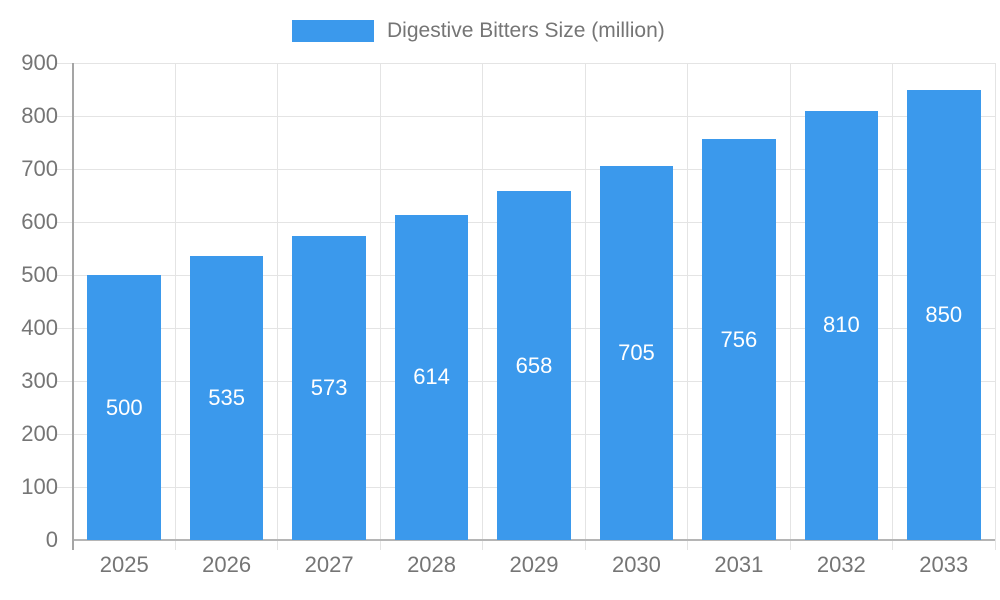 The image size is (1000, 600). I want to click on x-axis-label: 2027, so click(329, 564).